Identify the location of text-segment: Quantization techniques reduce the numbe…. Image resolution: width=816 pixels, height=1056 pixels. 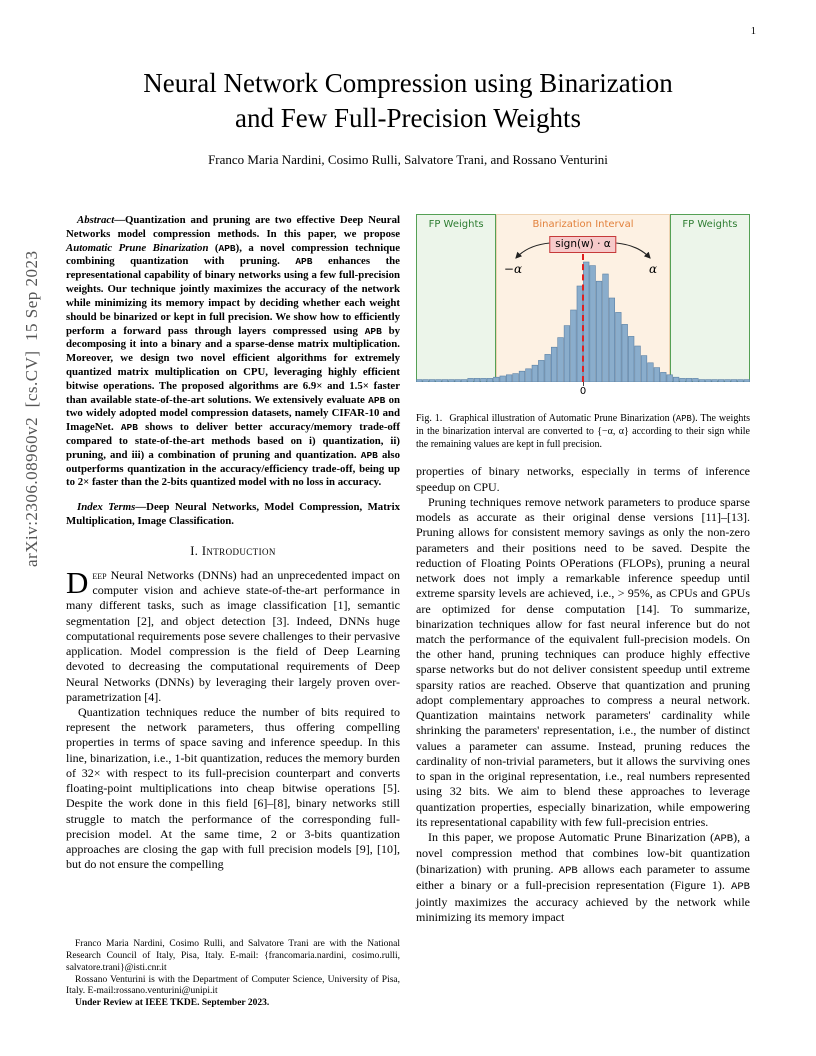
(233, 788).